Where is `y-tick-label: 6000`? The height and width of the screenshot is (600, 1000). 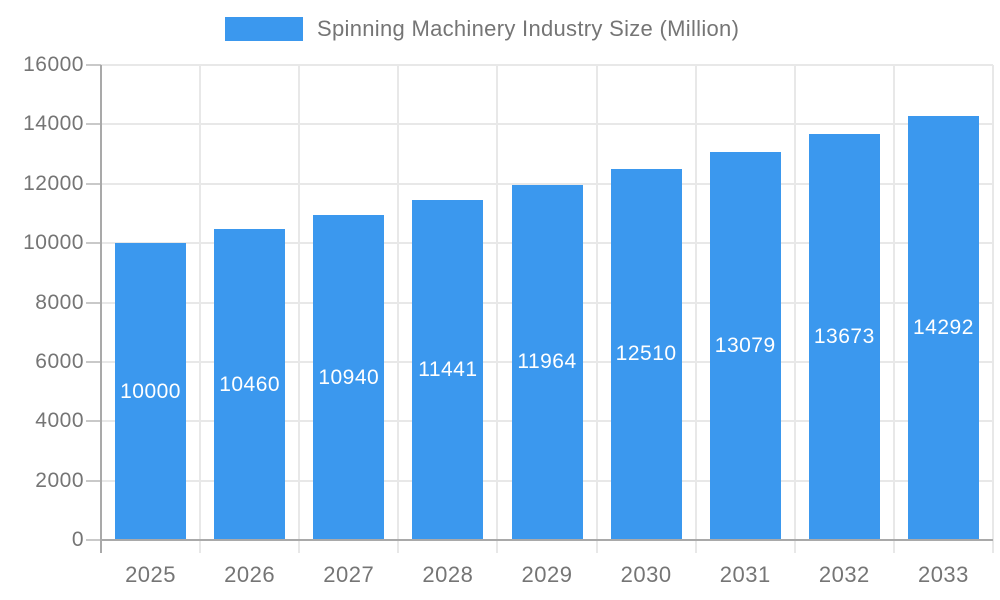 y-tick-label: 6000 is located at coordinates (59, 361).